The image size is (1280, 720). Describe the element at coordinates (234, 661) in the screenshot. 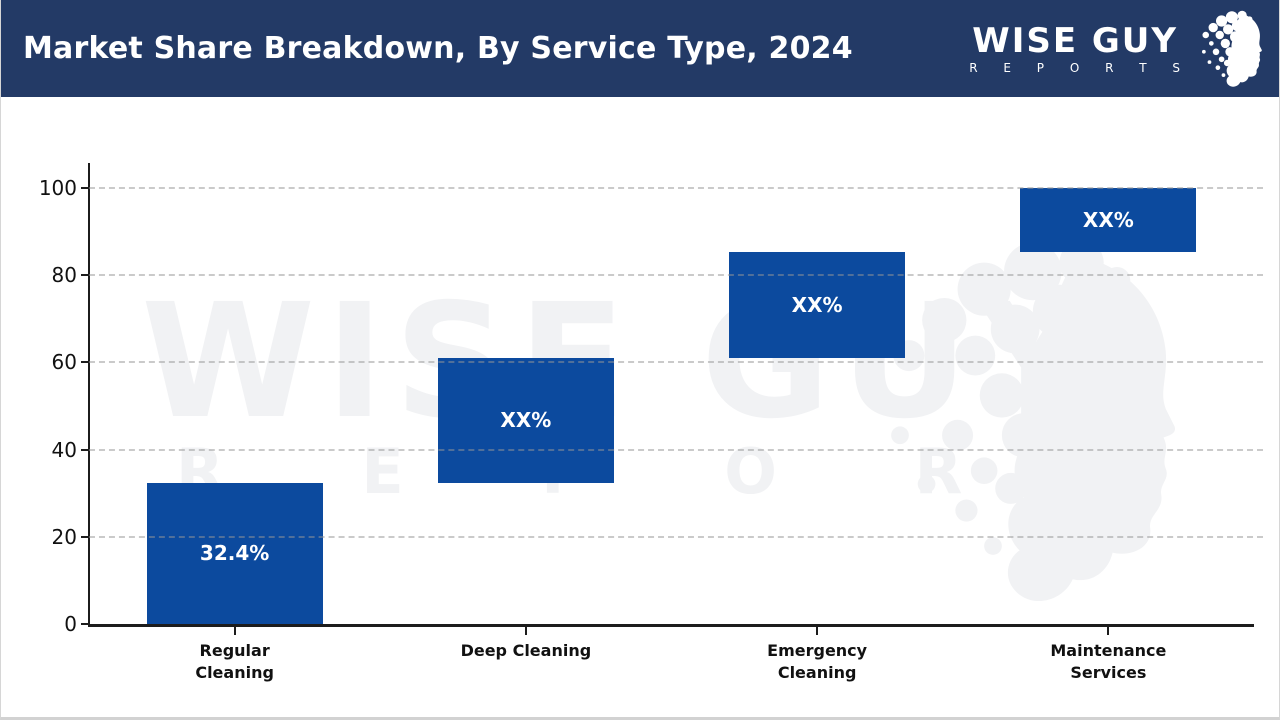

I see `category-label: Regular Cleaning` at that location.